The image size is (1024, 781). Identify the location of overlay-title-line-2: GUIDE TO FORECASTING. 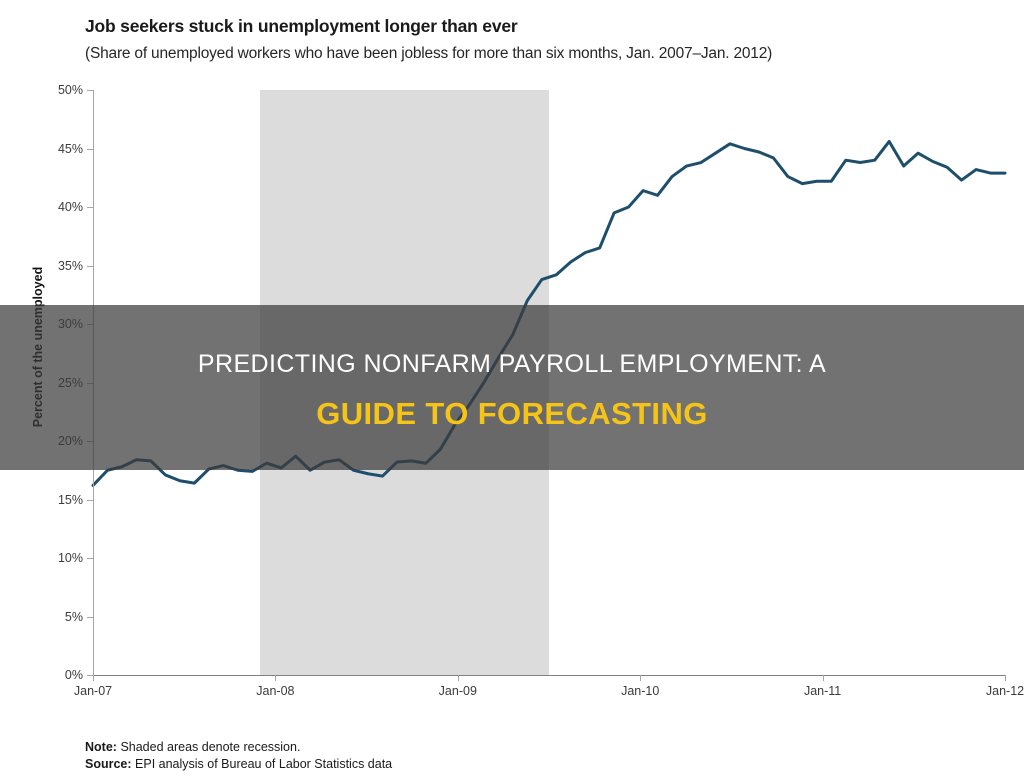
(512, 413).